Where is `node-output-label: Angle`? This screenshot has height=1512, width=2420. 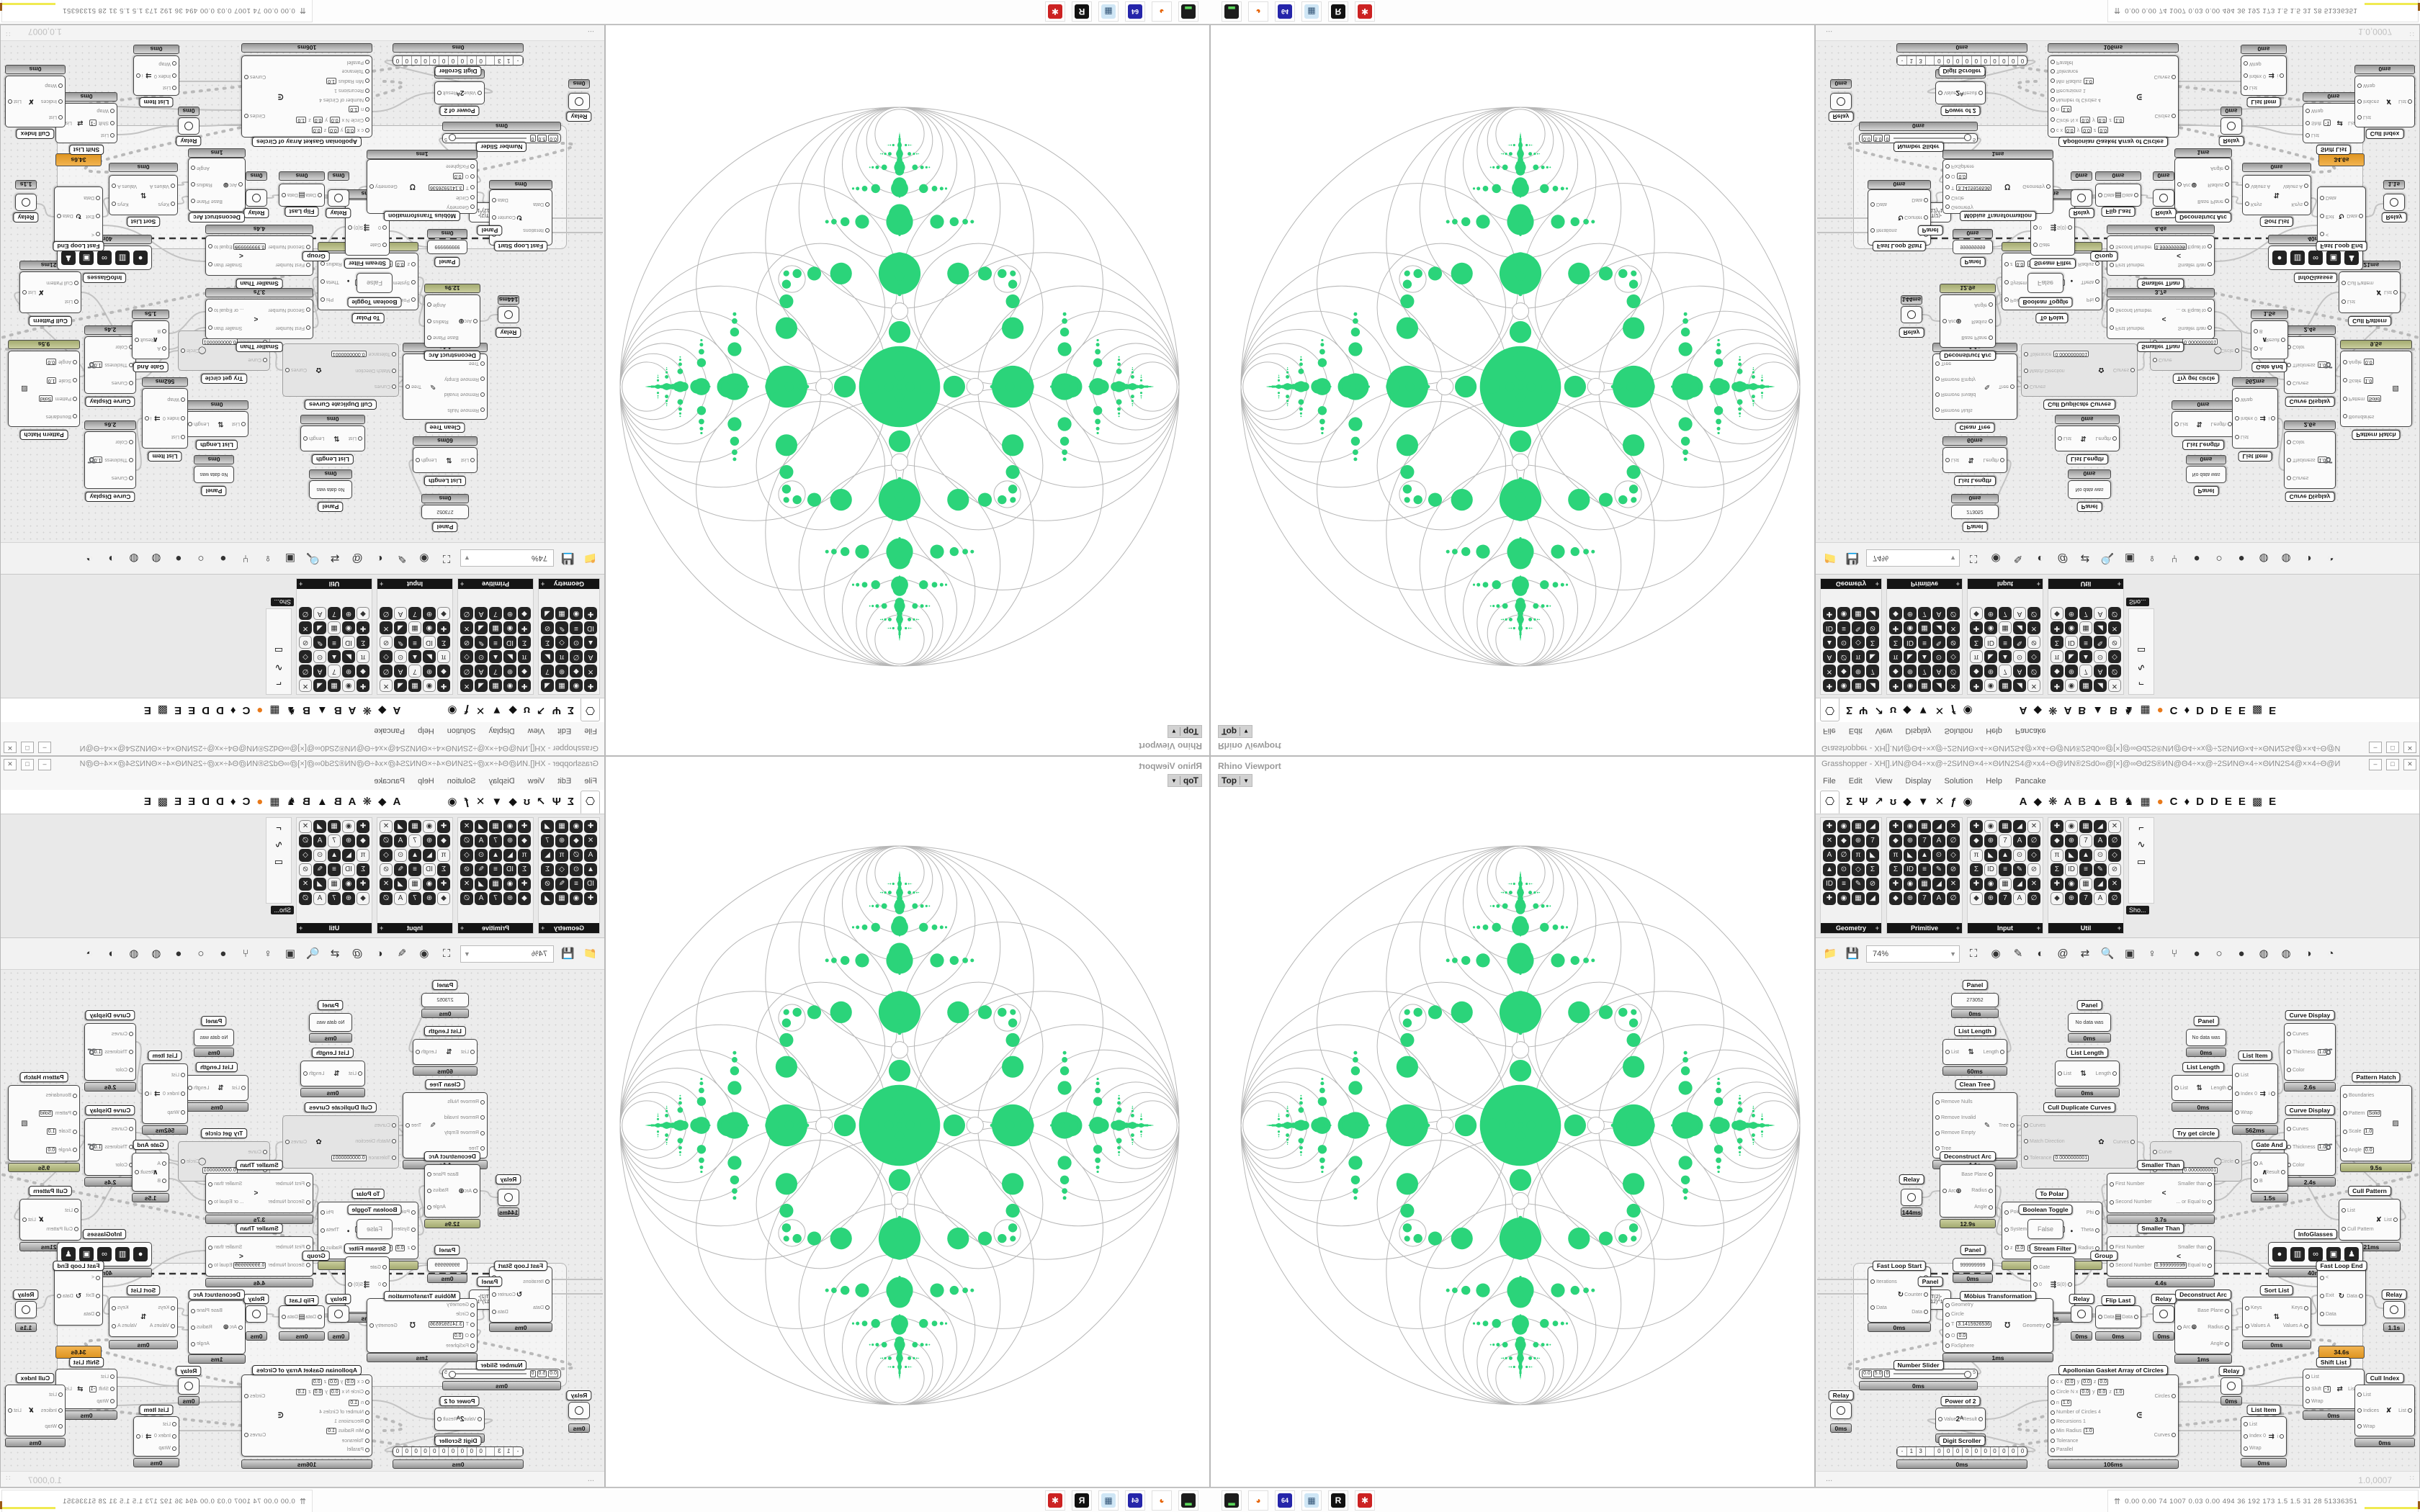
node-output-label: Angle is located at coordinates (442, 304).